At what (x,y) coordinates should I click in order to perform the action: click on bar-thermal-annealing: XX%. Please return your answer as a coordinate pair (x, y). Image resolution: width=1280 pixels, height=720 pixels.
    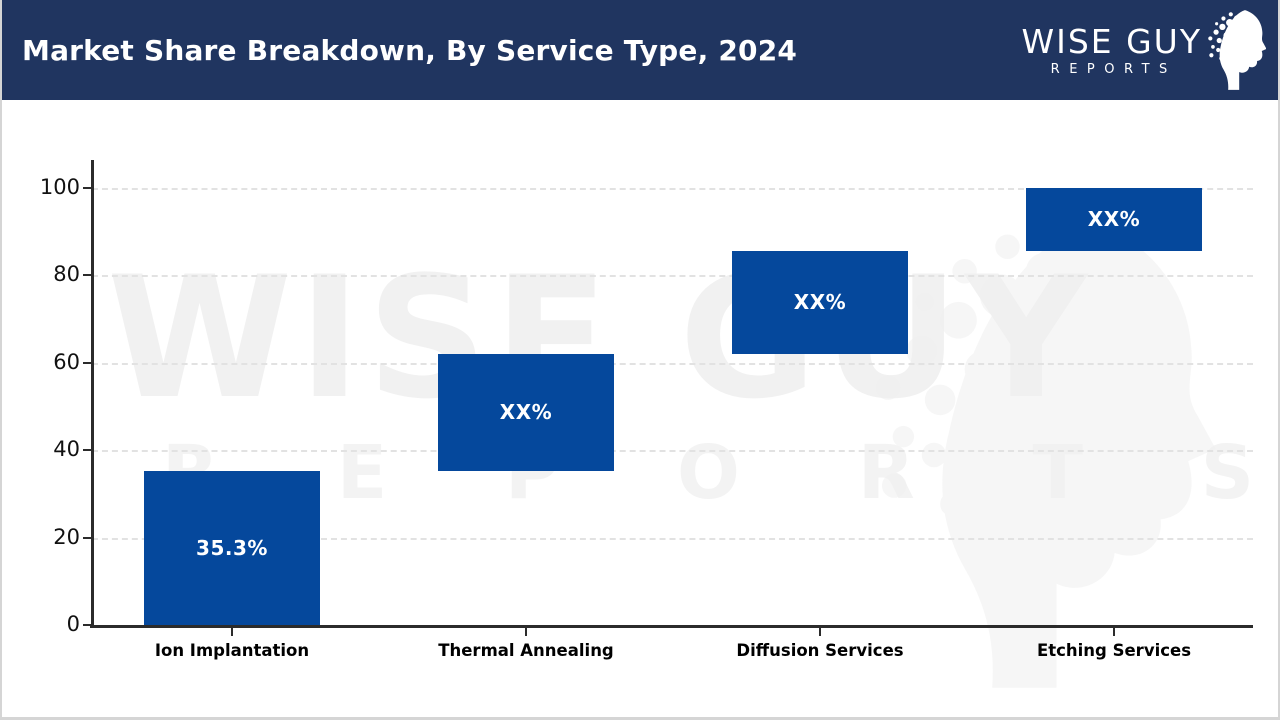
    Looking at the image, I should click on (526, 412).